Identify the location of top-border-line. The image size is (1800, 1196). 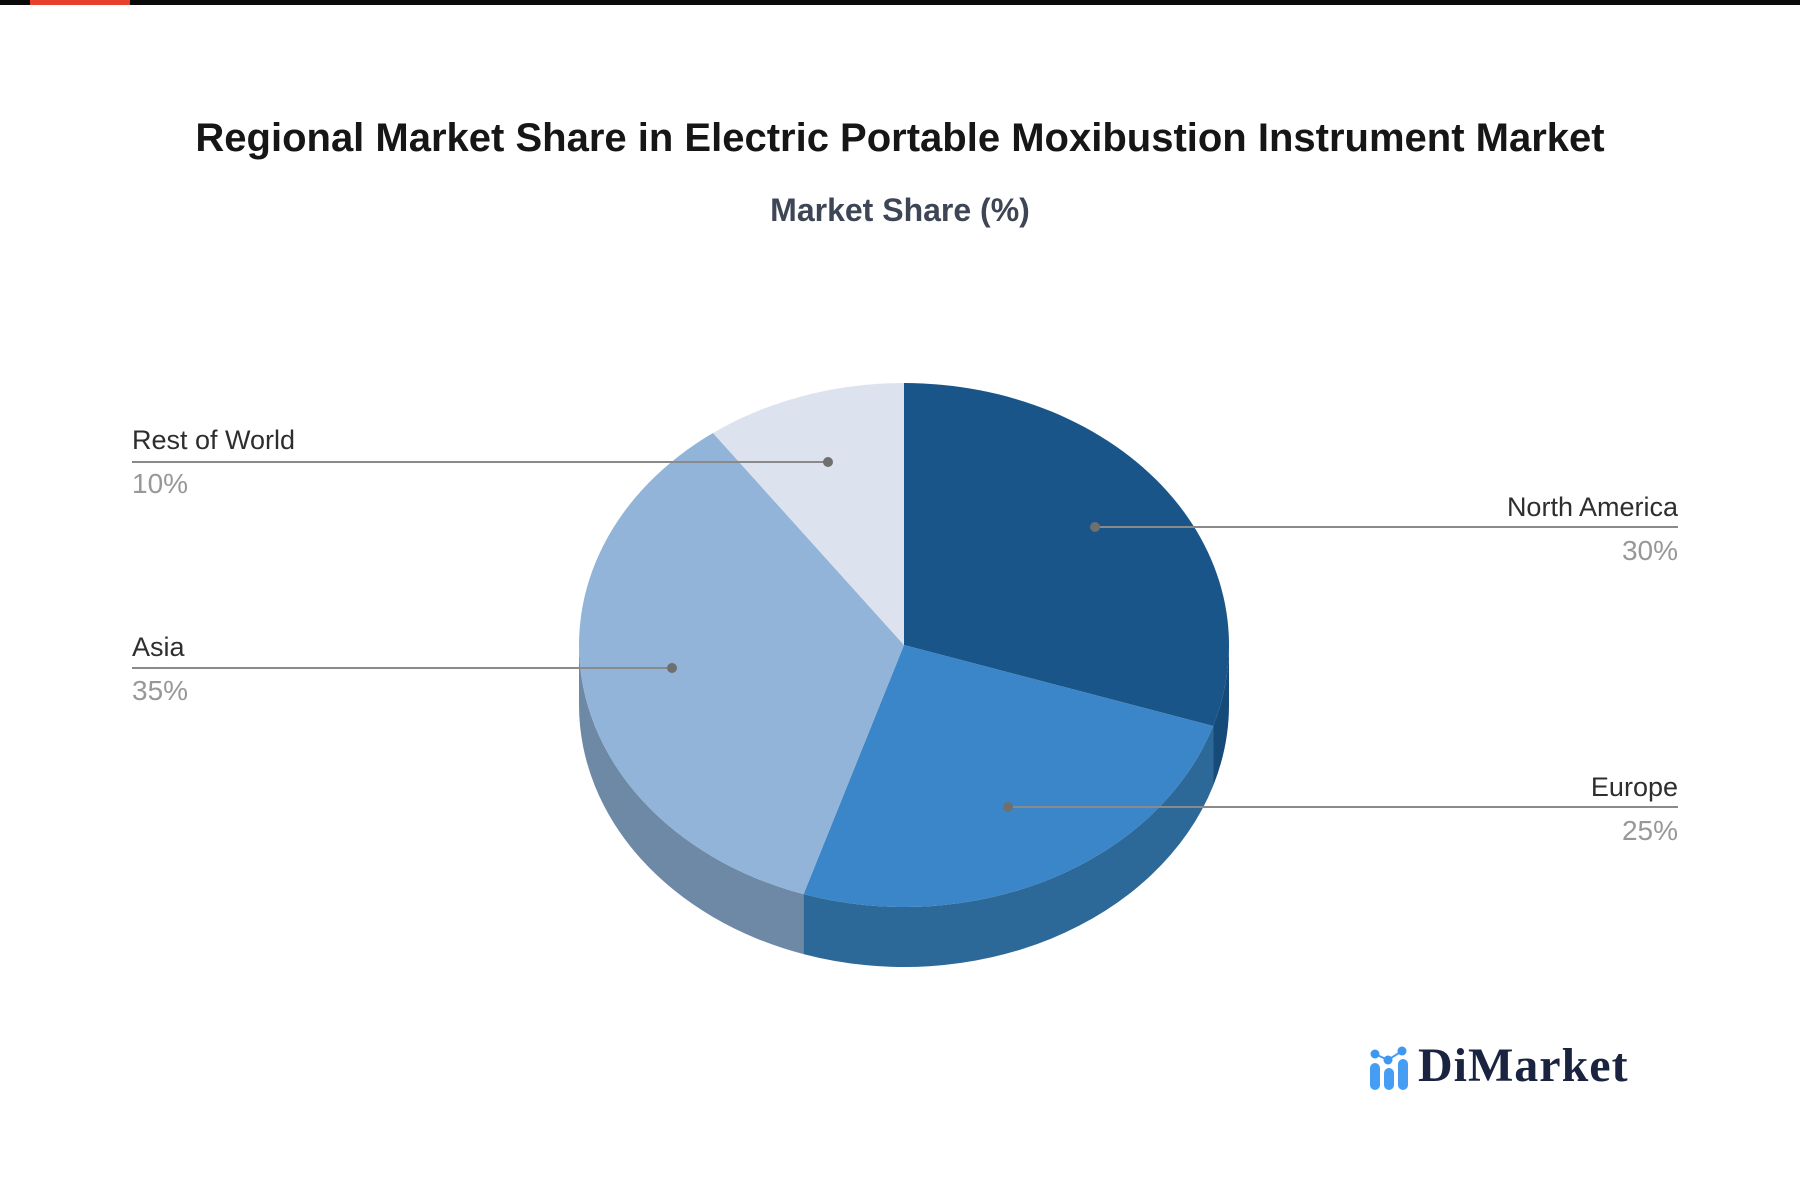
(900, 2).